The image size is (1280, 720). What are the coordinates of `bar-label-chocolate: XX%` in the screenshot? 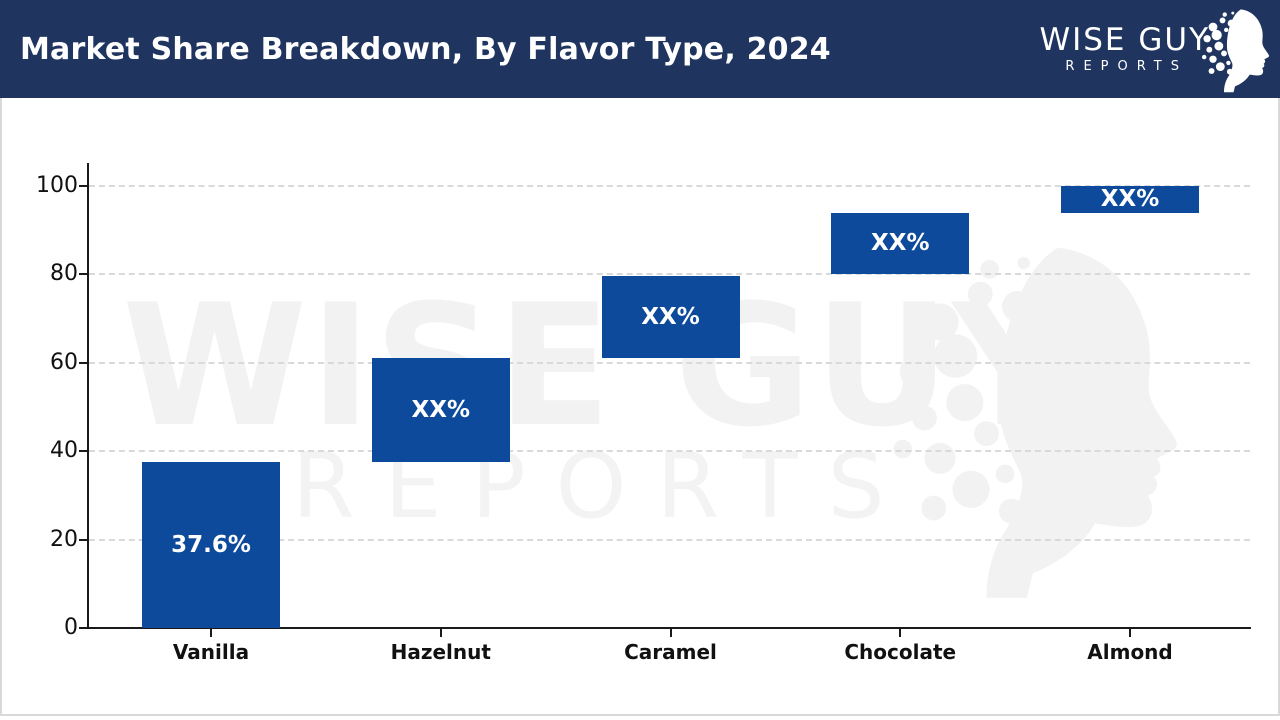 It's located at (900, 243).